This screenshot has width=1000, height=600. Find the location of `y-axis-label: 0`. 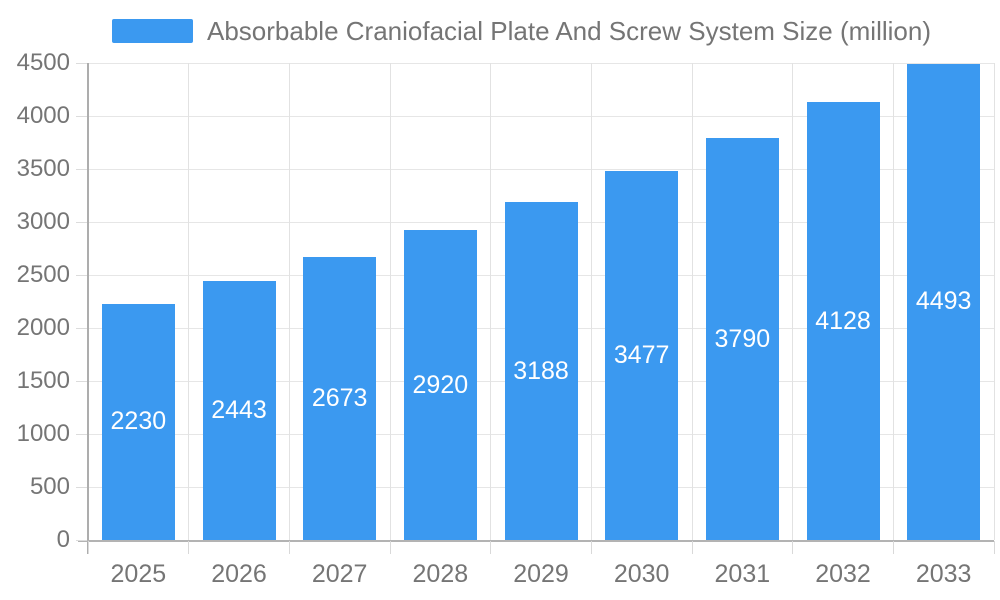

y-axis-label: 0 is located at coordinates (63, 539).